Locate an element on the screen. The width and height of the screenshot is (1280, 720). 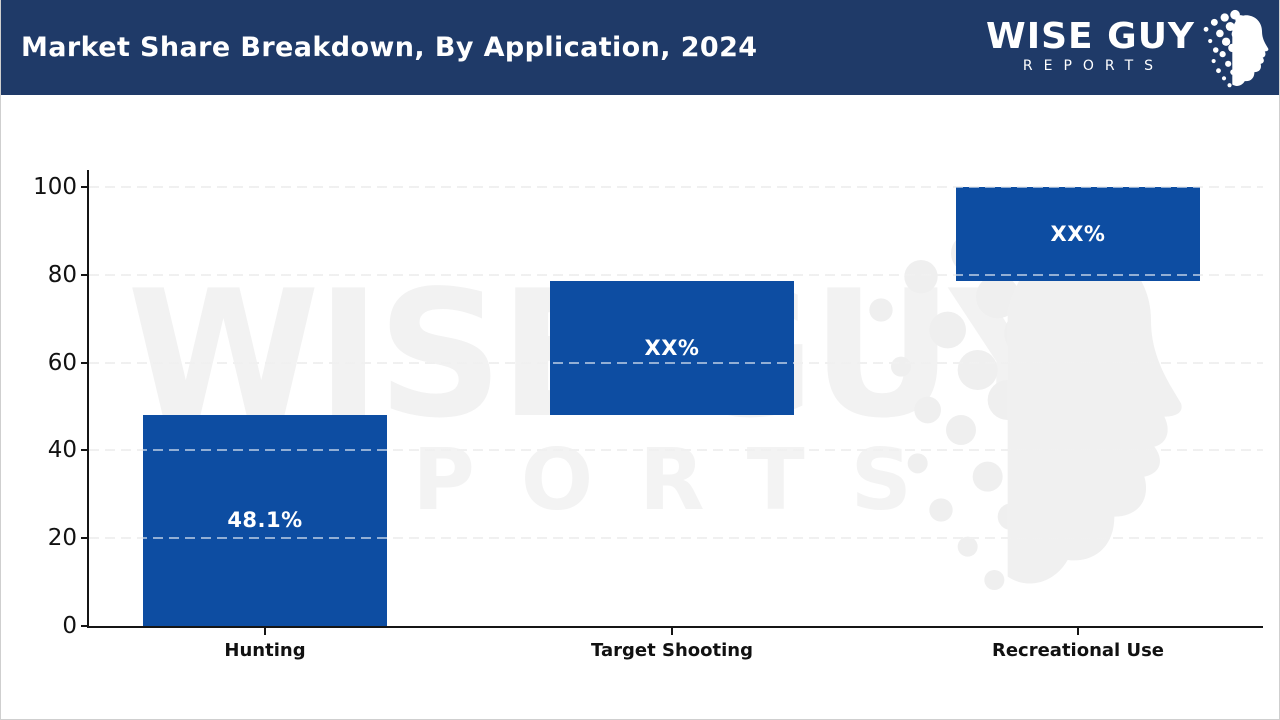
y-axis-spine is located at coordinates (88, 399).